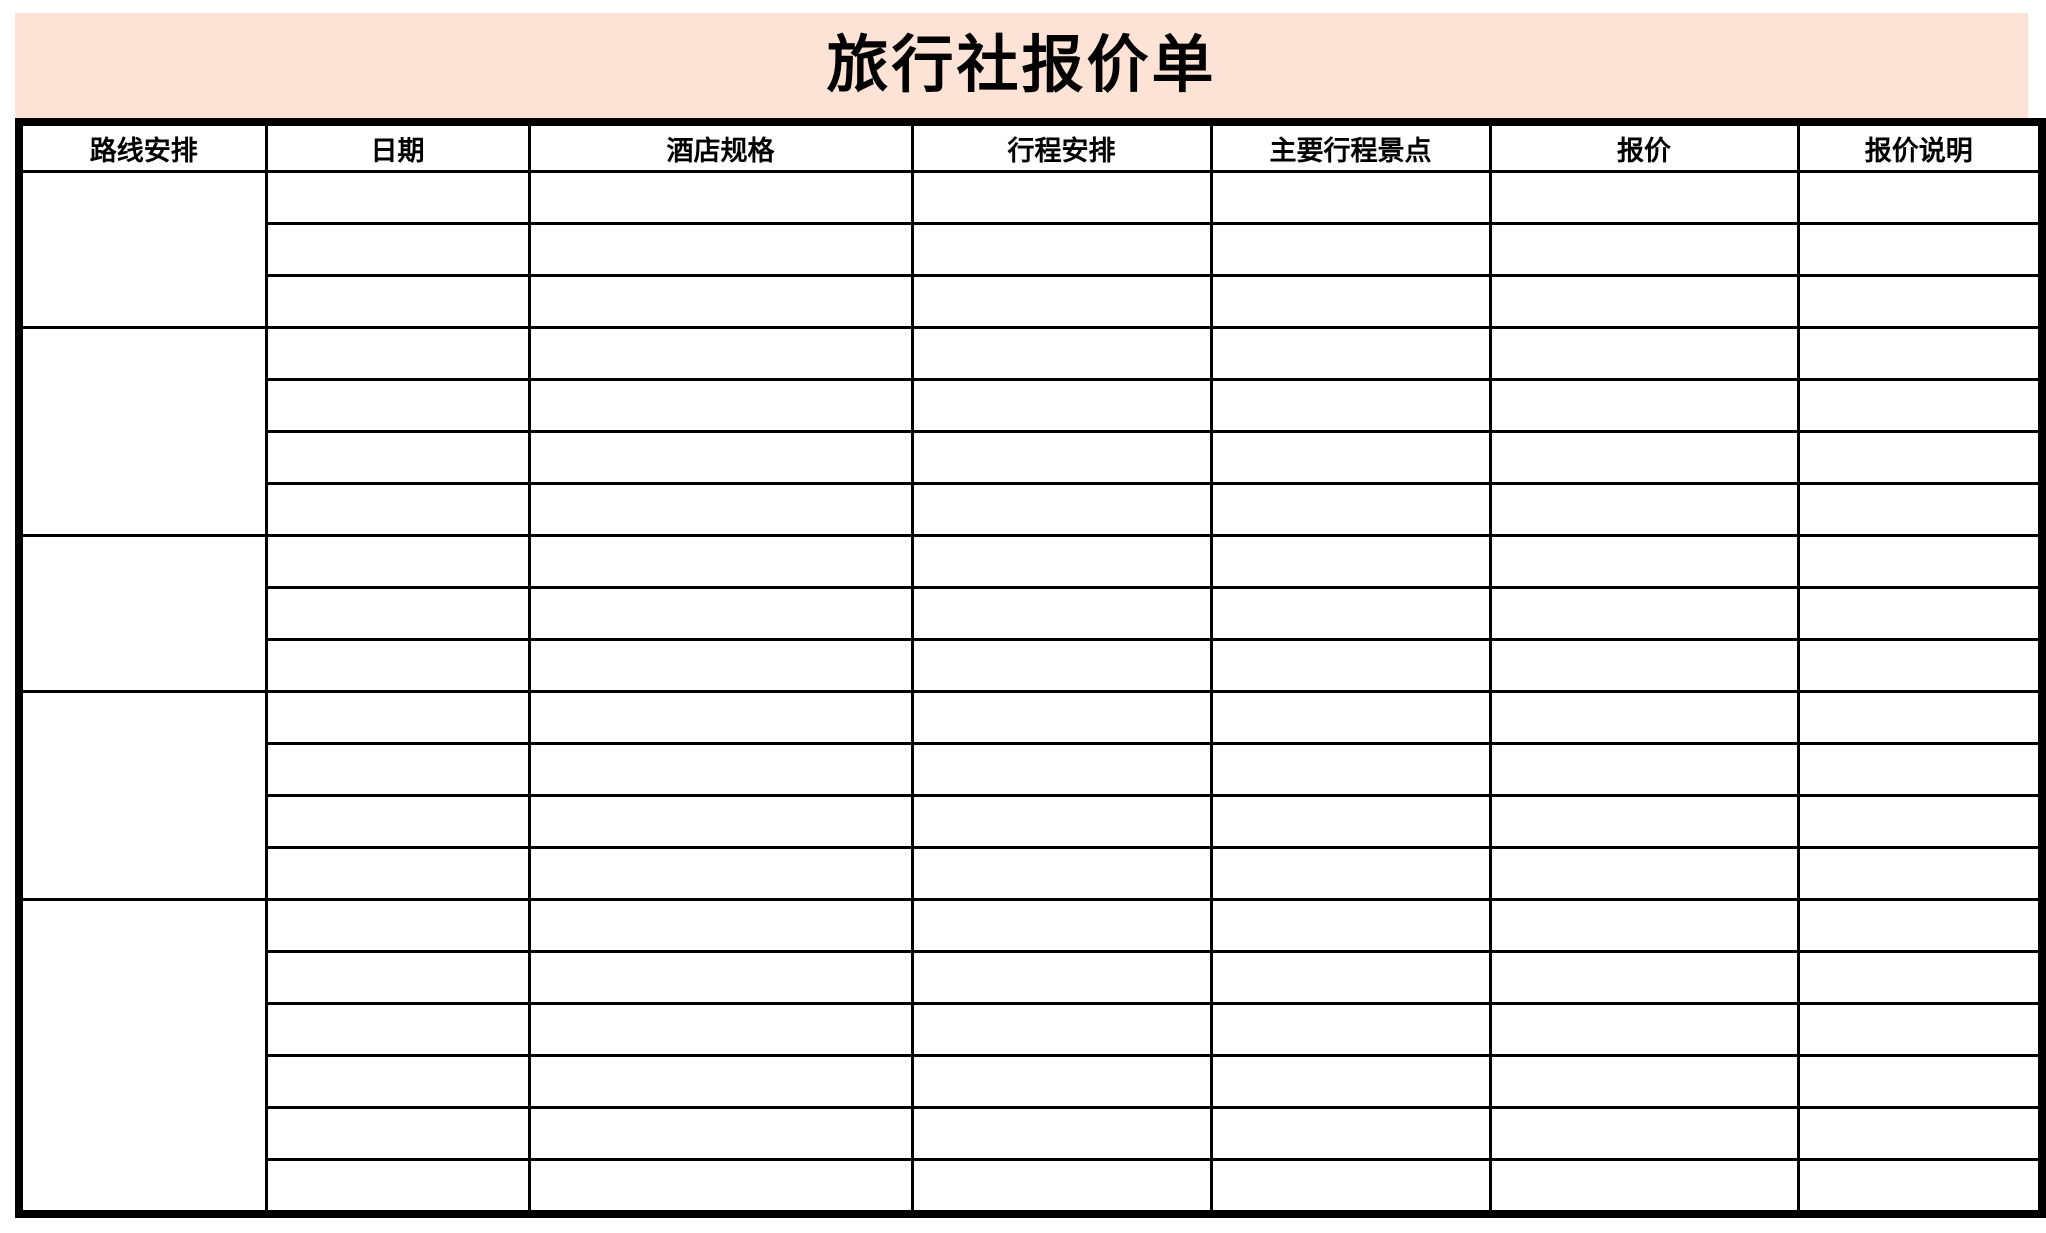 The image size is (2046, 1233). I want to click on table-header: 路线安排 日期 酒店规格 行程安排 主要行程景点 报价 报价说明, so click(1030, 146).